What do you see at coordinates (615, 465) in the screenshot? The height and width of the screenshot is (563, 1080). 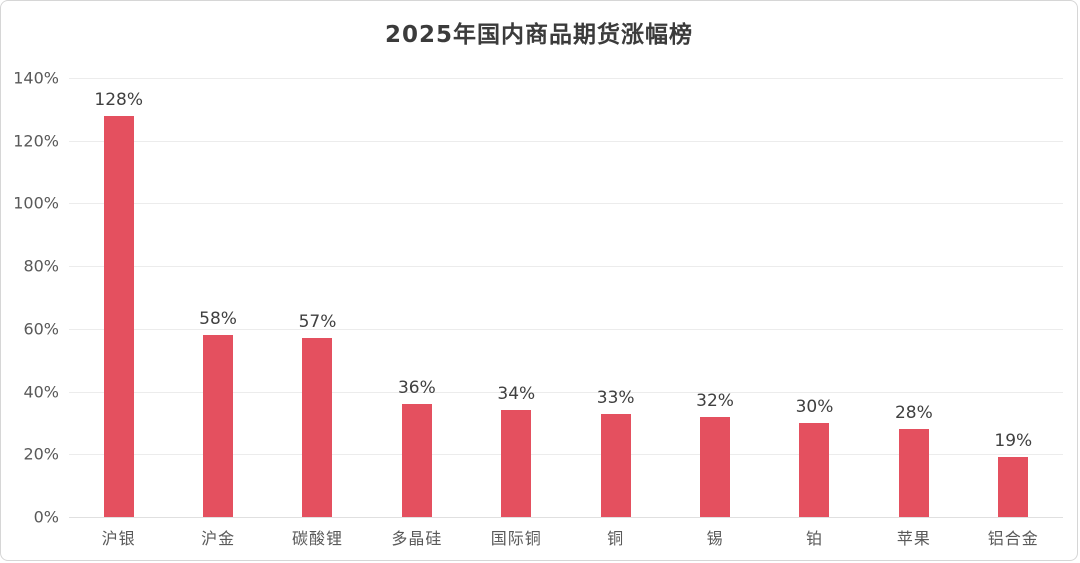 I see `bar-铜` at bounding box center [615, 465].